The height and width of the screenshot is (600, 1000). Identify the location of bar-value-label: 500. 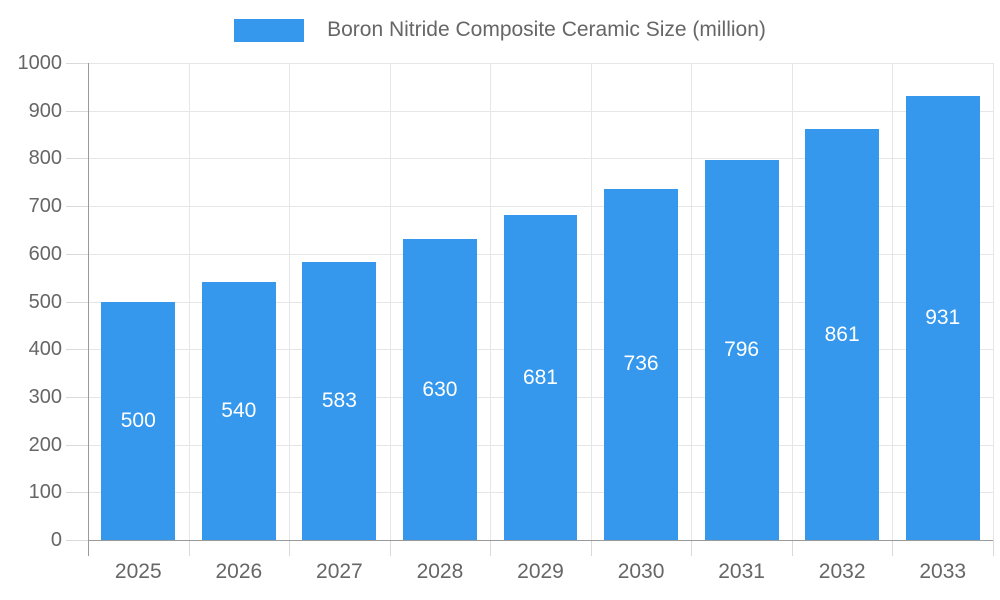
(138, 420).